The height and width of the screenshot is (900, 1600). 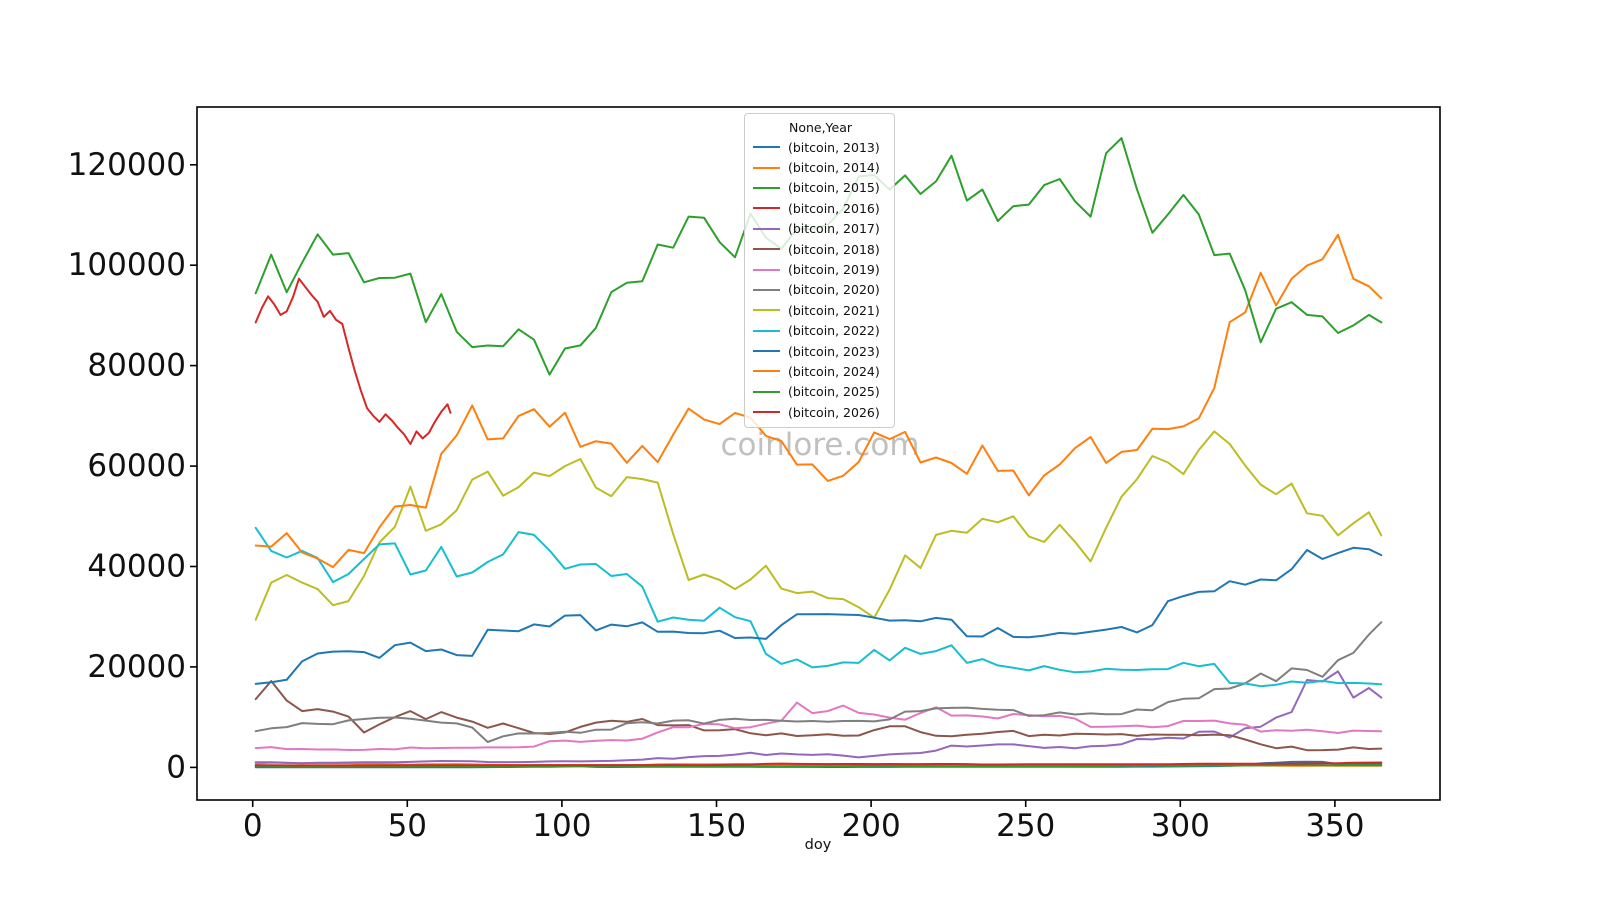 I want to click on y-tick-label: 100000, so click(x=127, y=265).